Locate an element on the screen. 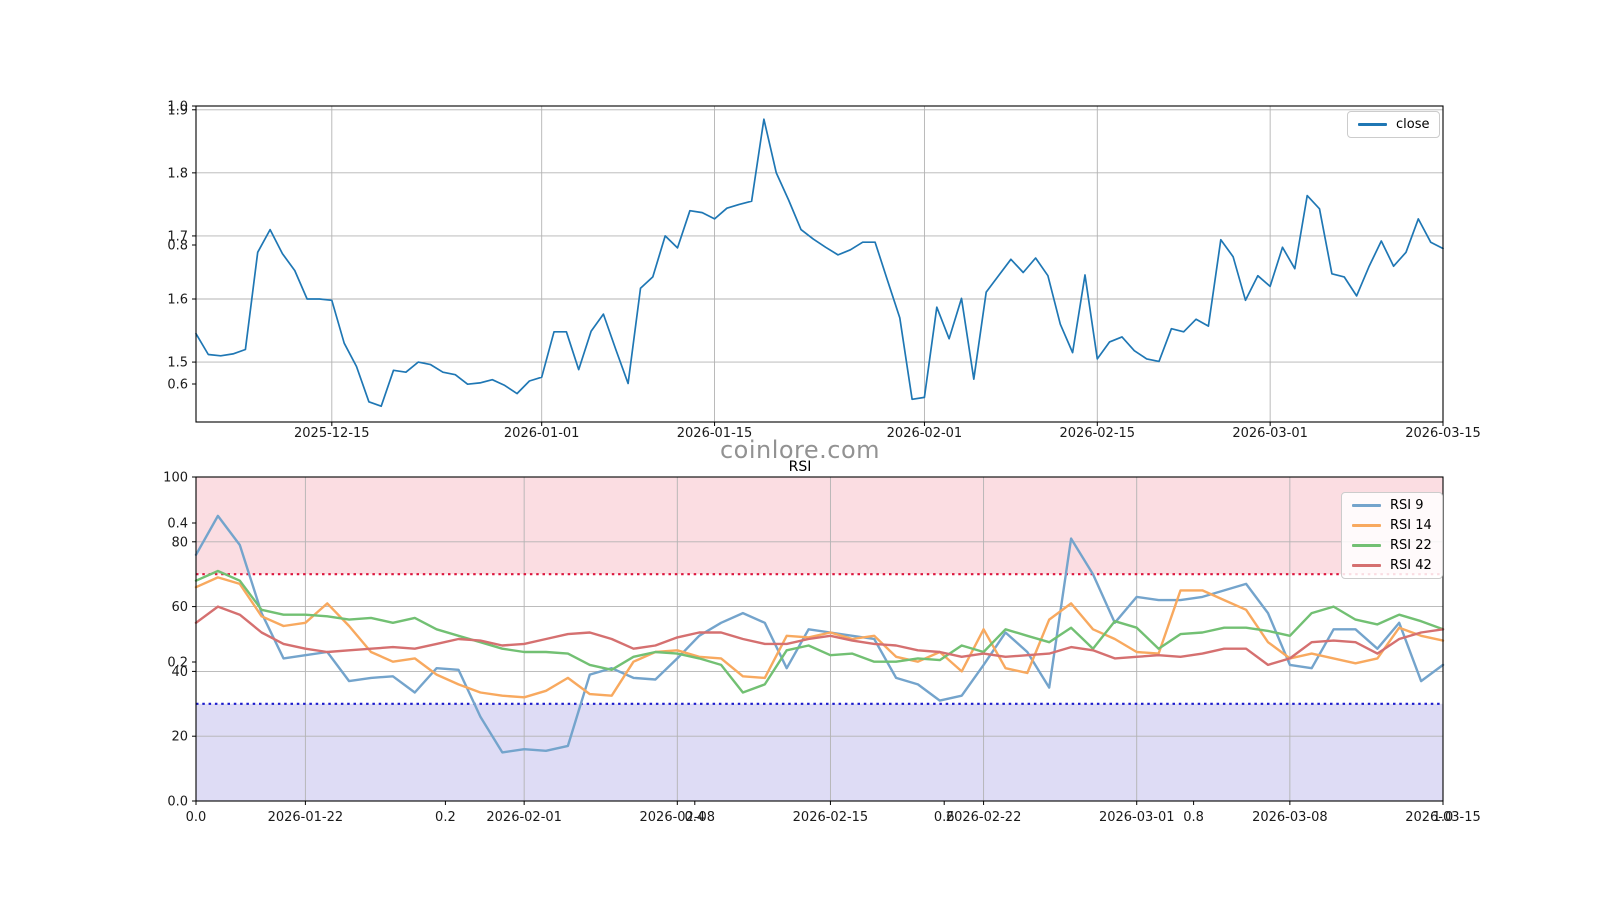 This screenshot has height=900, width=1600. legend-label-rsi-9: RSI 9 is located at coordinates (1407, 505).